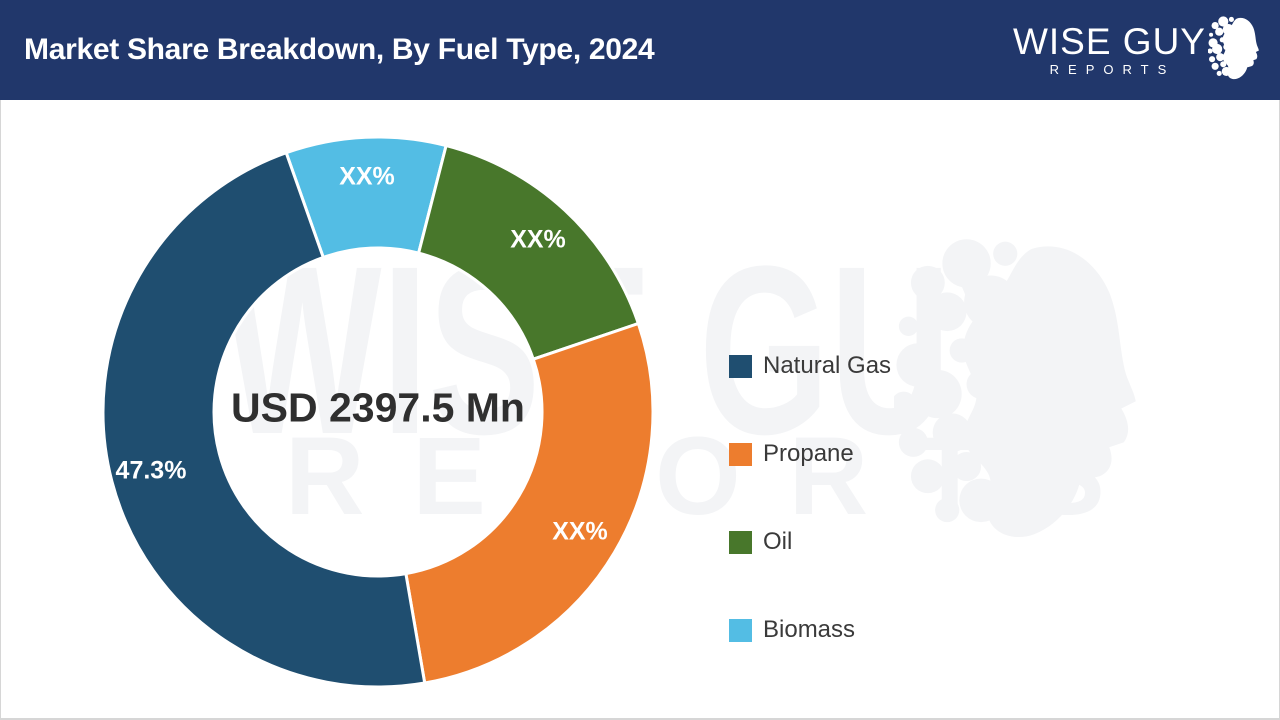  I want to click on slice-value-label-oil: XX%, so click(538, 239).